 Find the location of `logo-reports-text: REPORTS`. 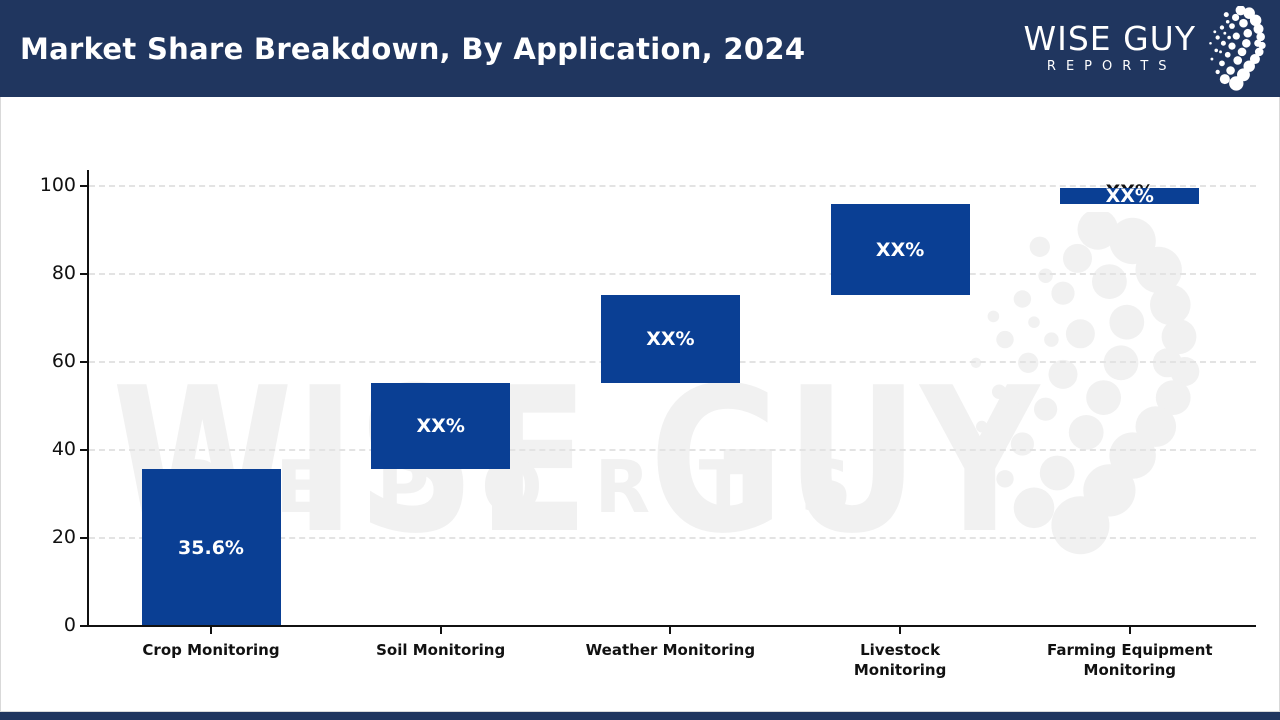

logo-reports-text: REPORTS is located at coordinates (1111, 66).